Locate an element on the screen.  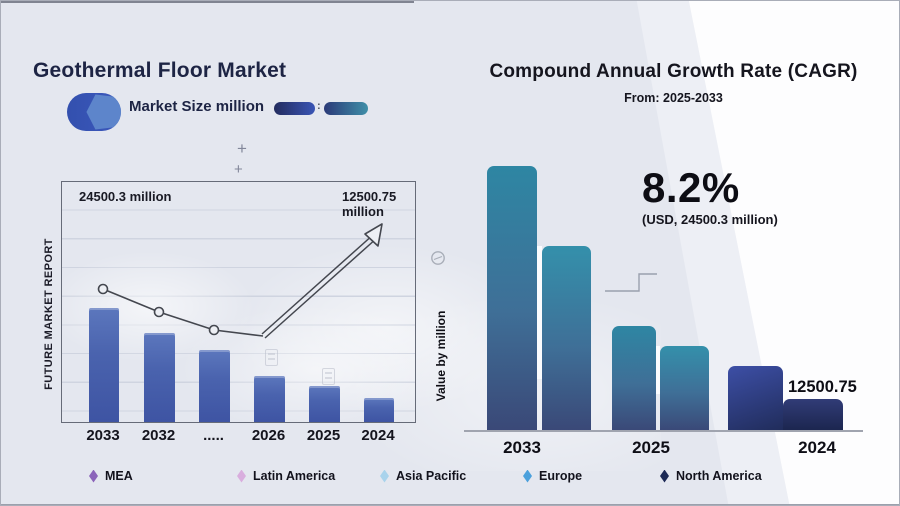
legend-item-north-america: North America is located at coordinates (711, 476).